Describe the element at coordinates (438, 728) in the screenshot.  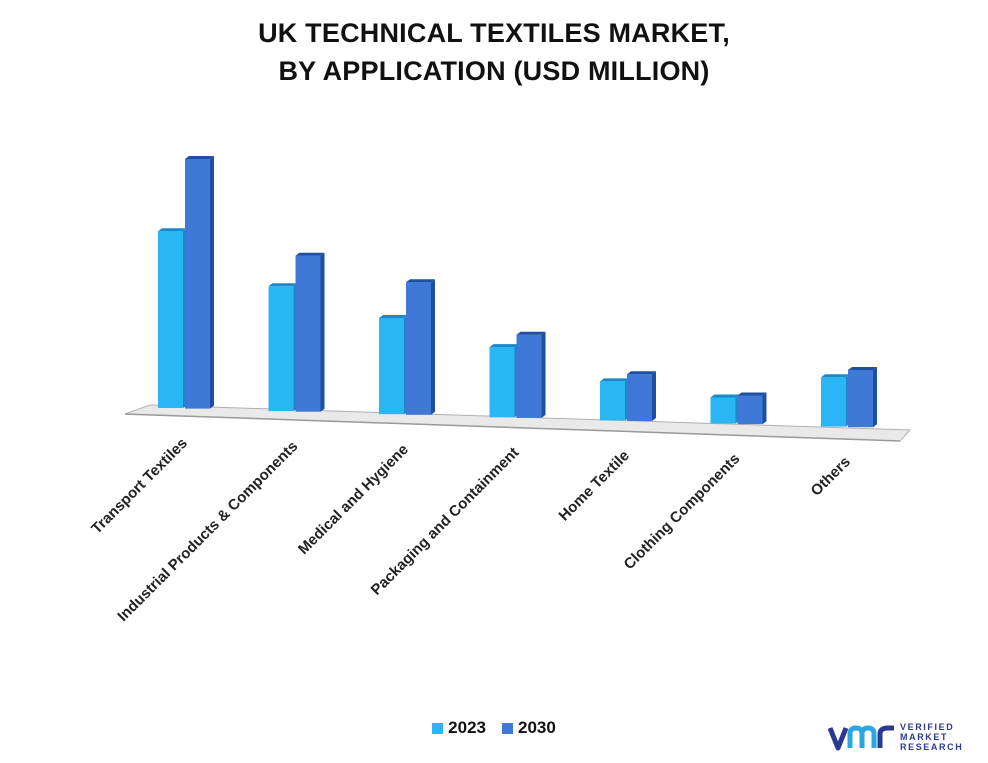
I see `legend-swatch-2023` at that location.